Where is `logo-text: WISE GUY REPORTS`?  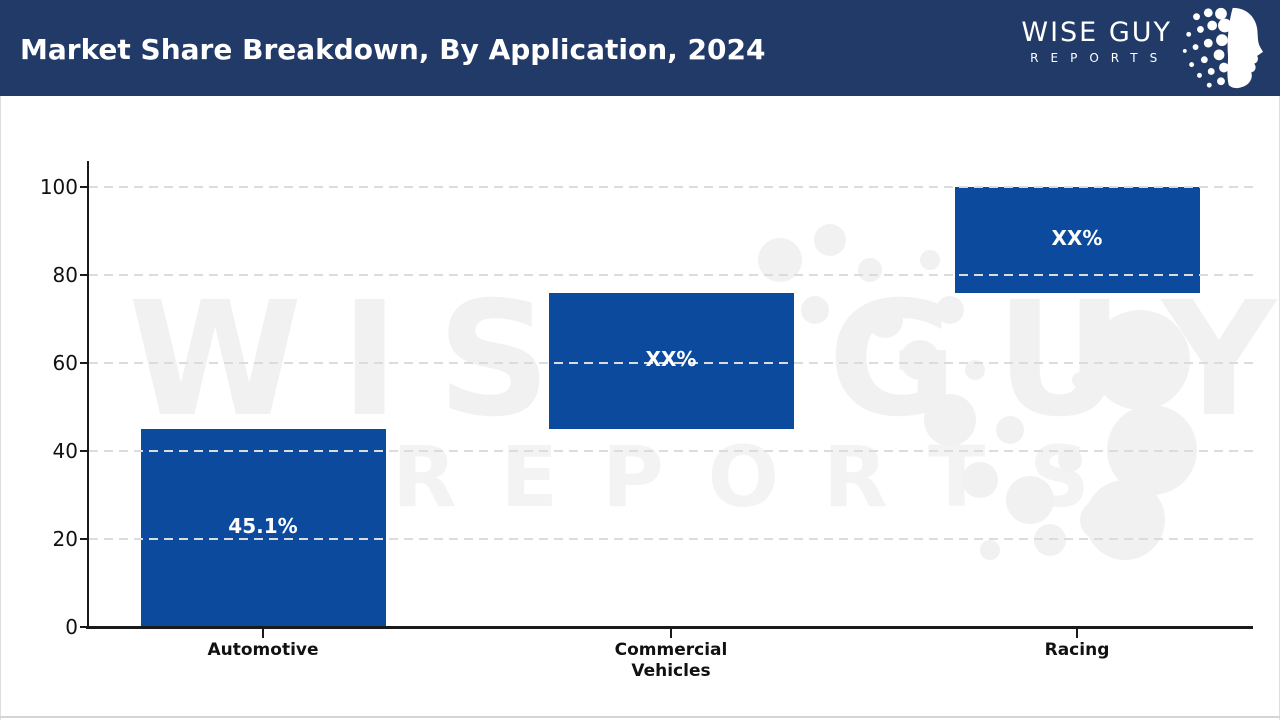 logo-text: WISE GUY REPORTS is located at coordinates (1096, 41).